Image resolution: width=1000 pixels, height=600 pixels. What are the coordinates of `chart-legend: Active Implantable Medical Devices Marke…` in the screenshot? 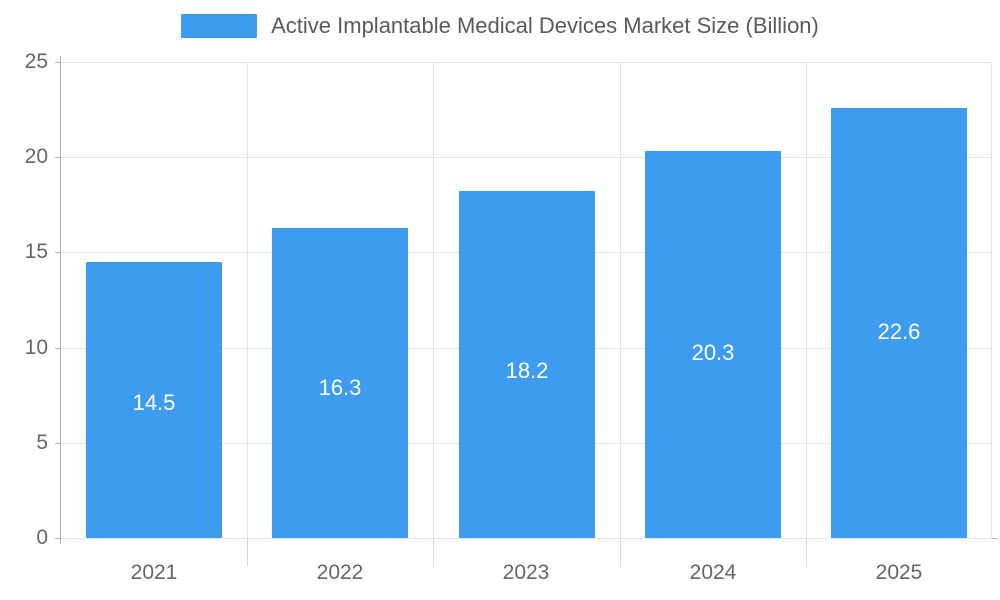 It's located at (500, 26).